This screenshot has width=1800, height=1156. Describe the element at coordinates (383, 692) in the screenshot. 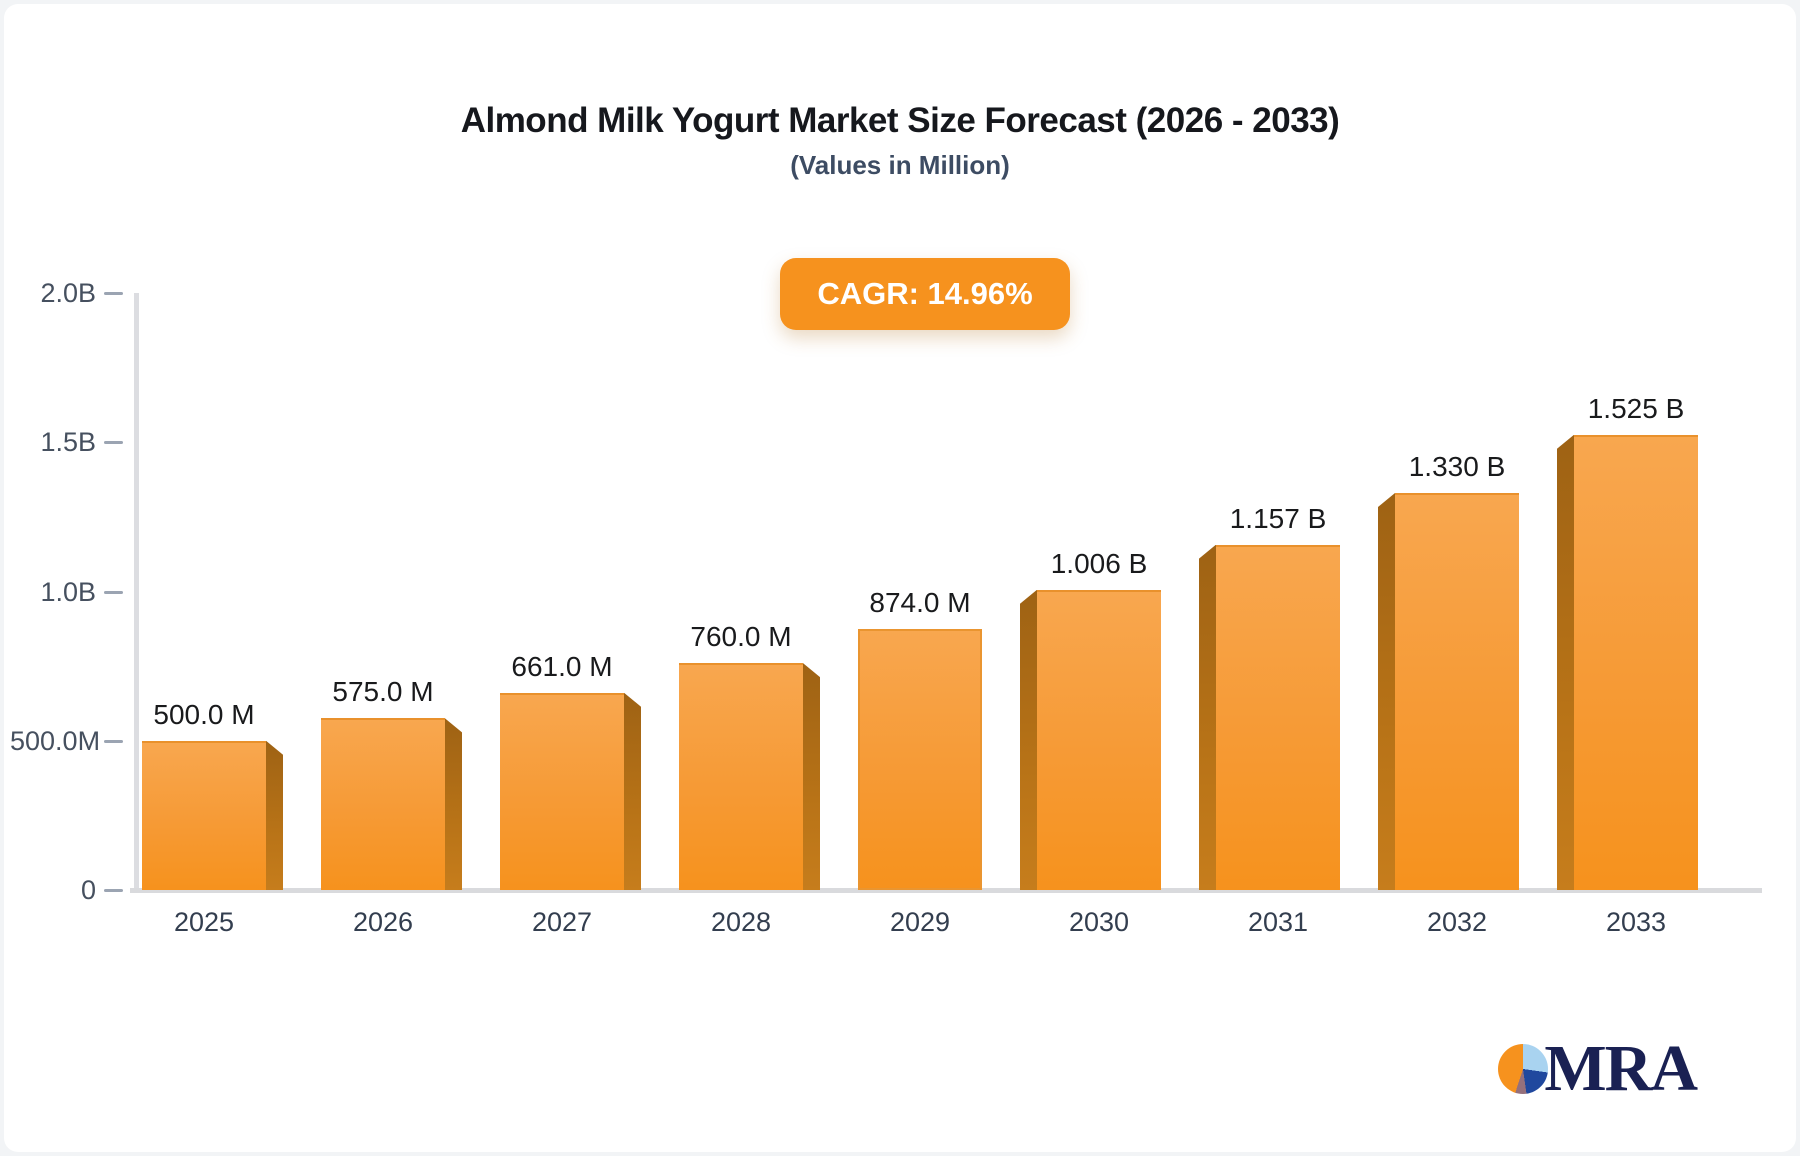

I see `value-label: 575.0 M` at that location.